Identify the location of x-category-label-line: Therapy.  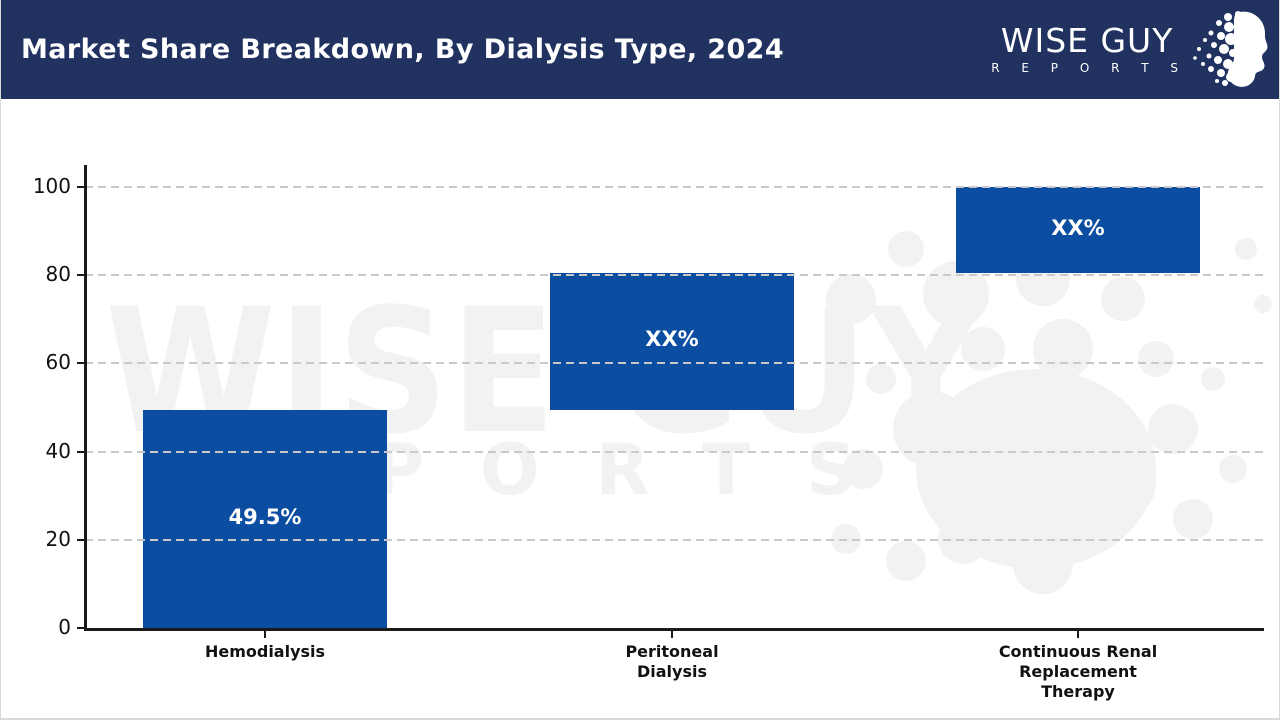
(1078, 691).